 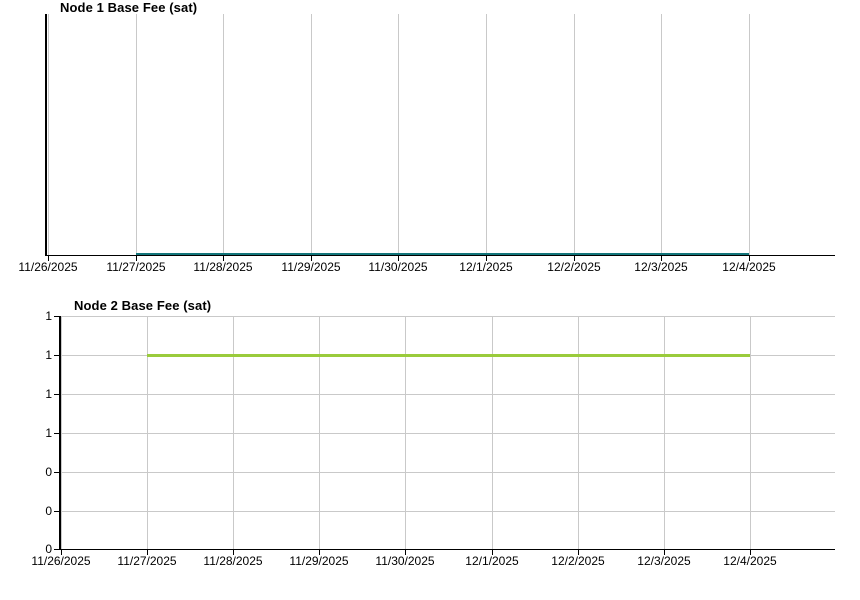 I want to click on chart-1-title: Node 1 Base Fee (sat), so click(x=129, y=7).